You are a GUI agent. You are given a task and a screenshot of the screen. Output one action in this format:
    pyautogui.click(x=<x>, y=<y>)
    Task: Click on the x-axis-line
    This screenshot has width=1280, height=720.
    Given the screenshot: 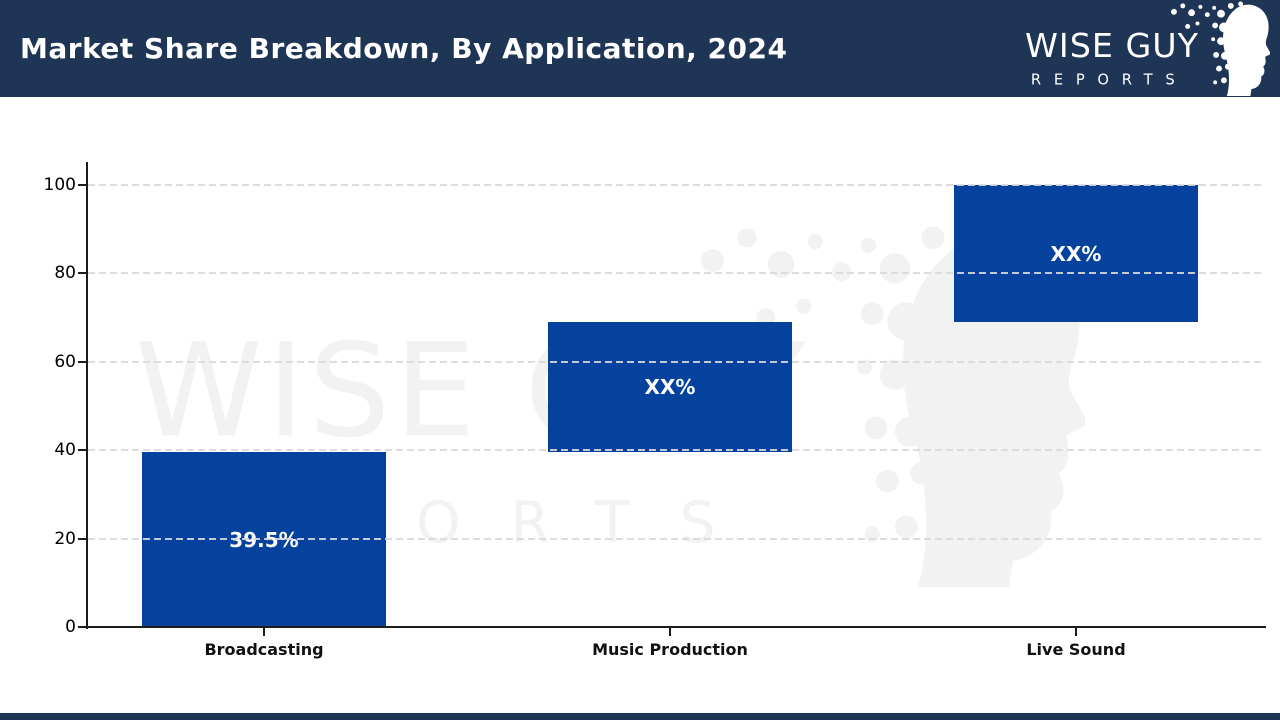 What is the action you would take?
    pyautogui.click(x=676, y=627)
    